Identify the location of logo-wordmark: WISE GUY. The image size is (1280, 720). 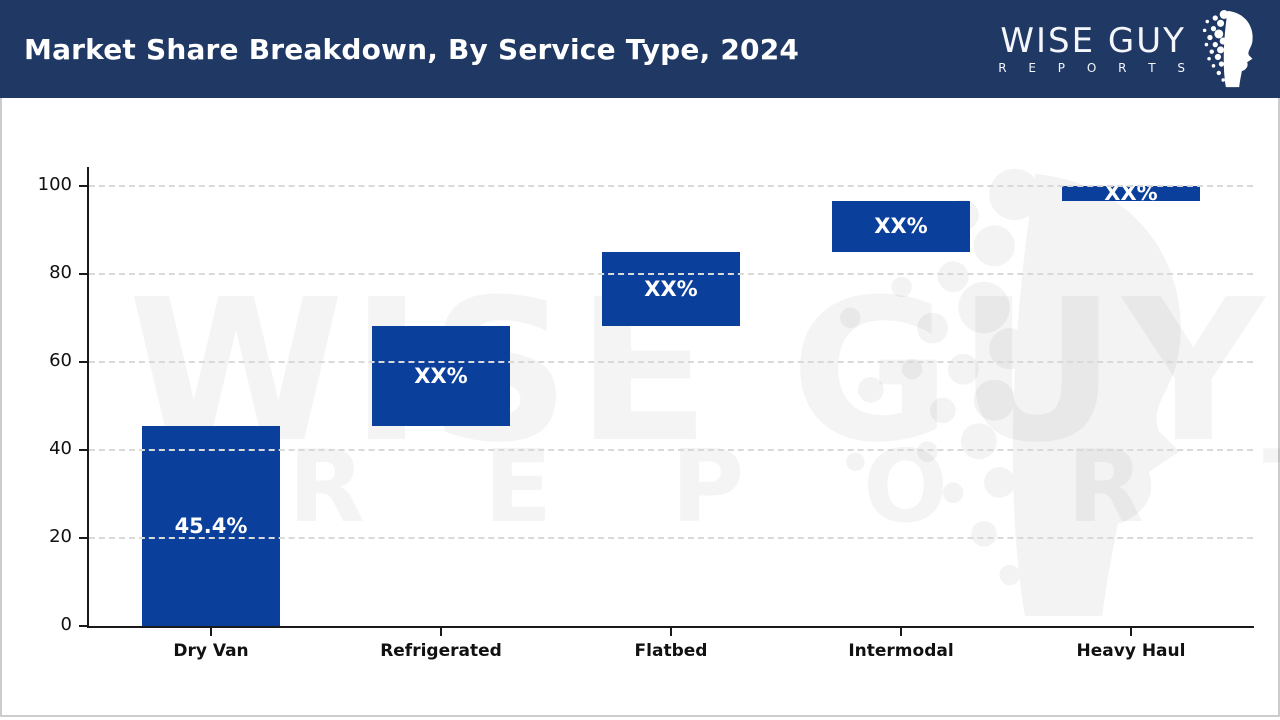
(1093, 41).